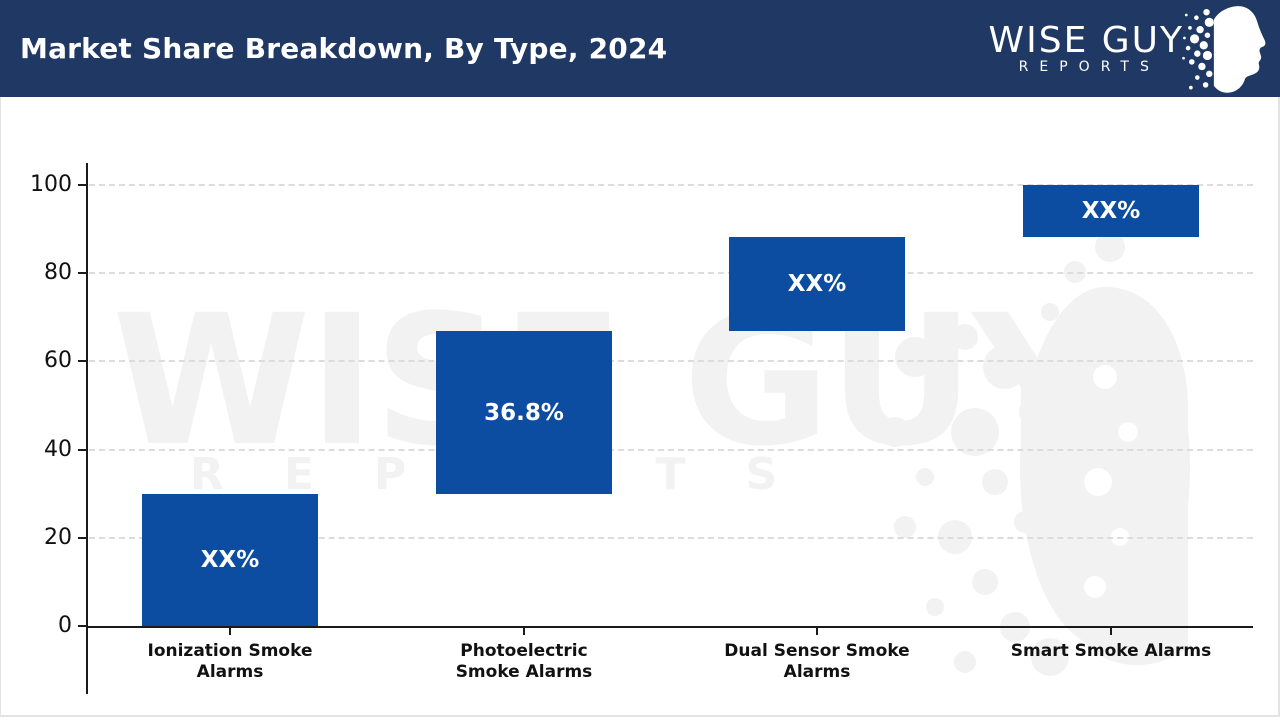  I want to click on wise-guy-logo: WISE GUY REPORTS, so click(1130, 49).